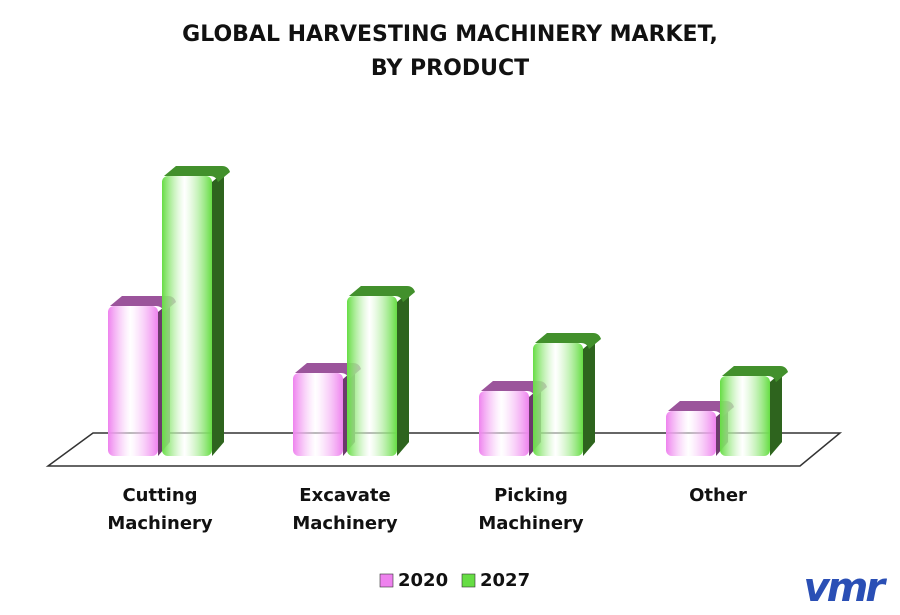 This screenshot has width=900, height=615. What do you see at coordinates (160, 509) in the screenshot?
I see `x-tick-label: Cutting Machinery` at bounding box center [160, 509].